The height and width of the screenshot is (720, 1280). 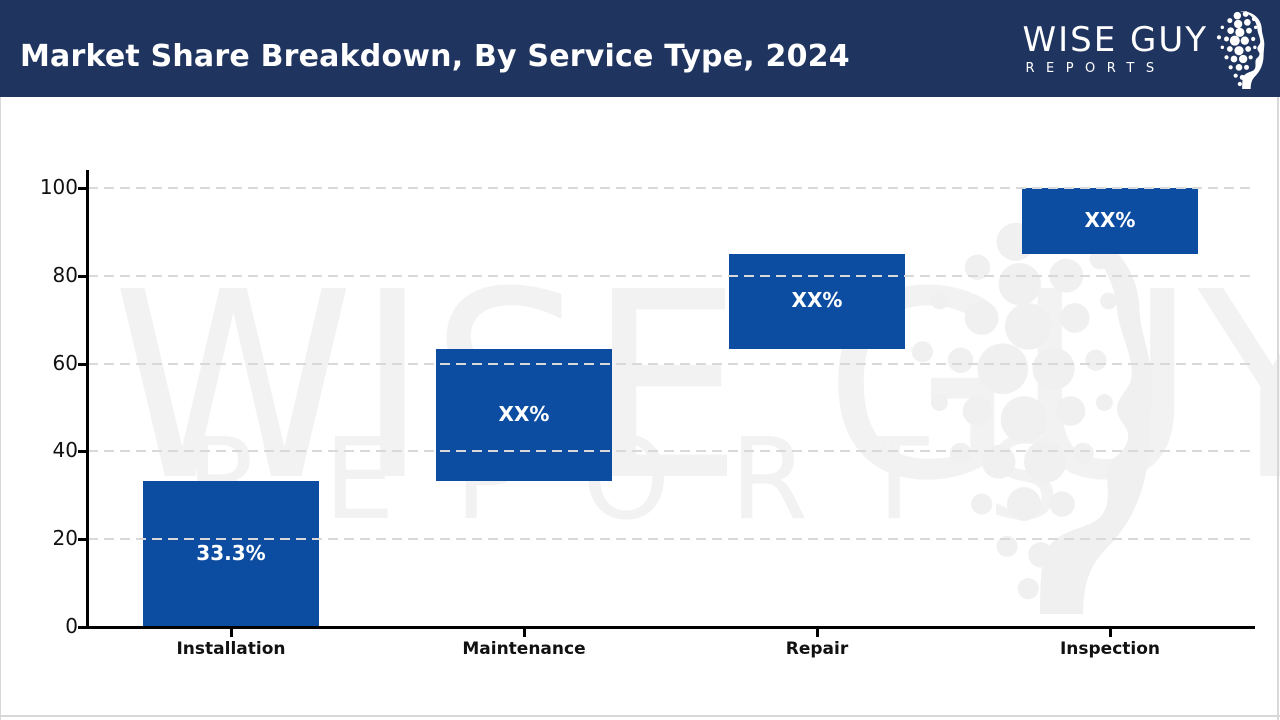 I want to click on bar-inspection, so click(x=1110, y=221).